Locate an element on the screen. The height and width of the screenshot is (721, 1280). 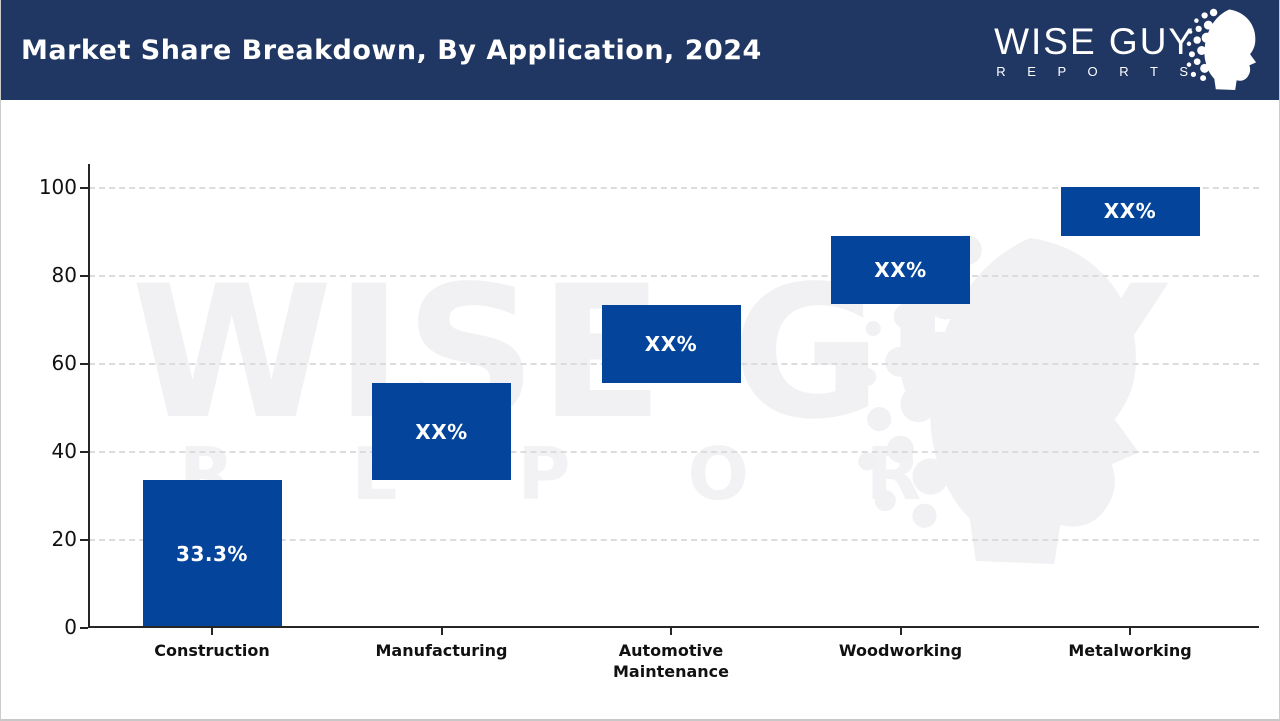
y-tick-label-40: 40 is located at coordinates (64, 451).